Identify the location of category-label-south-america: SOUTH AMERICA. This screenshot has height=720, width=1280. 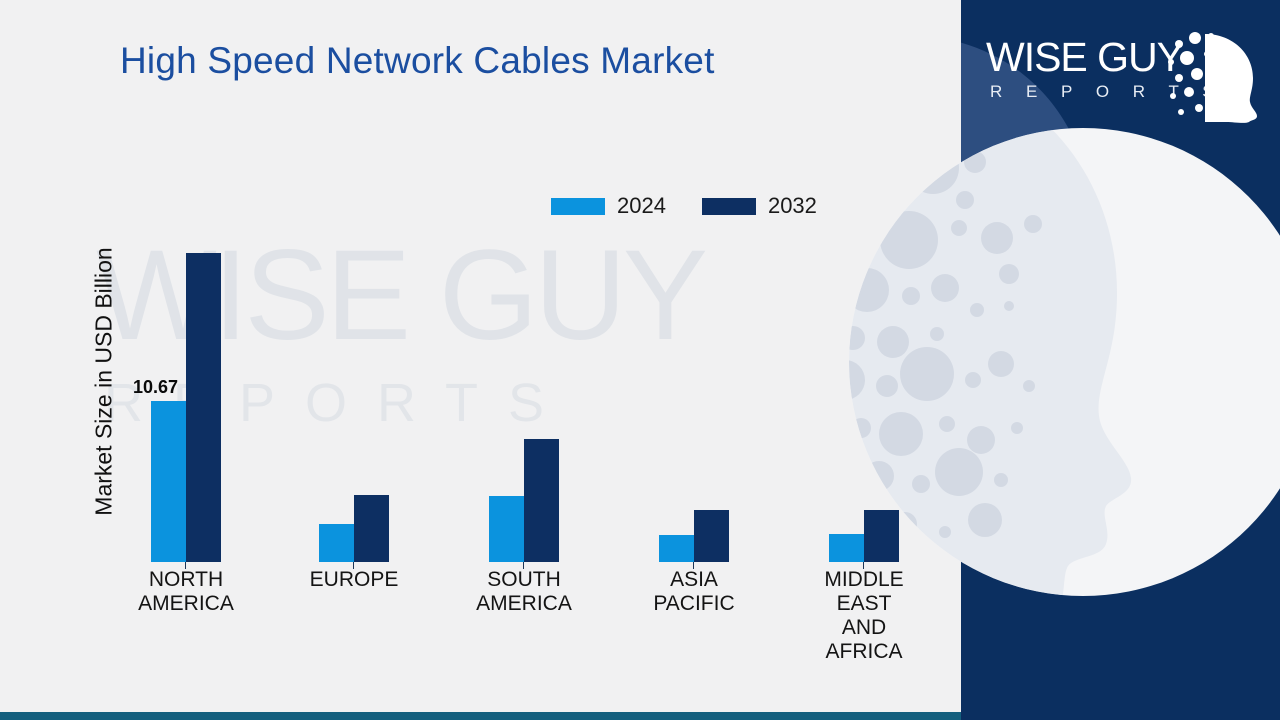
(524, 591).